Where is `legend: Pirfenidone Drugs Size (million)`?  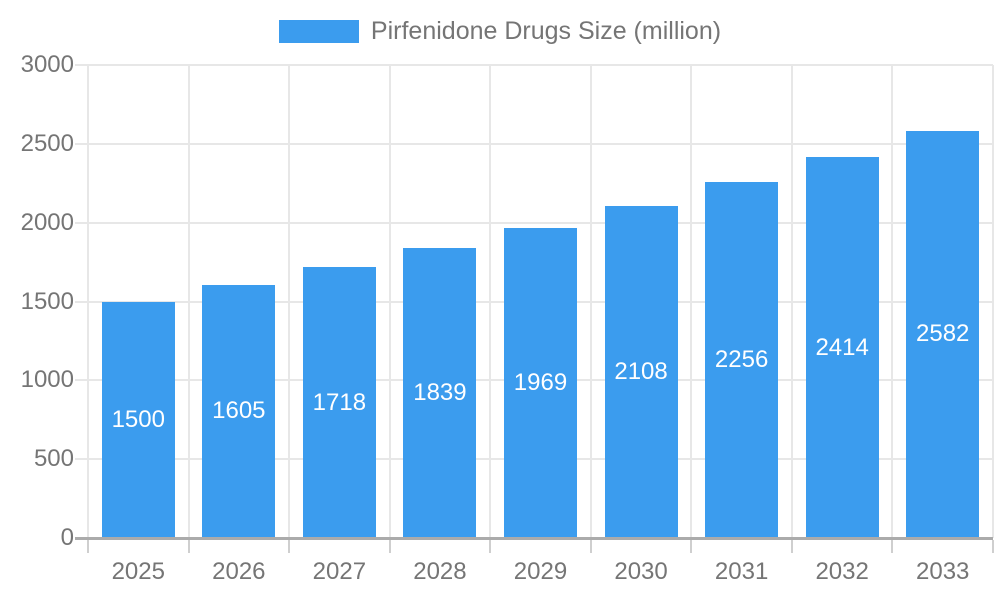 legend: Pirfenidone Drugs Size (million) is located at coordinates (500, 31).